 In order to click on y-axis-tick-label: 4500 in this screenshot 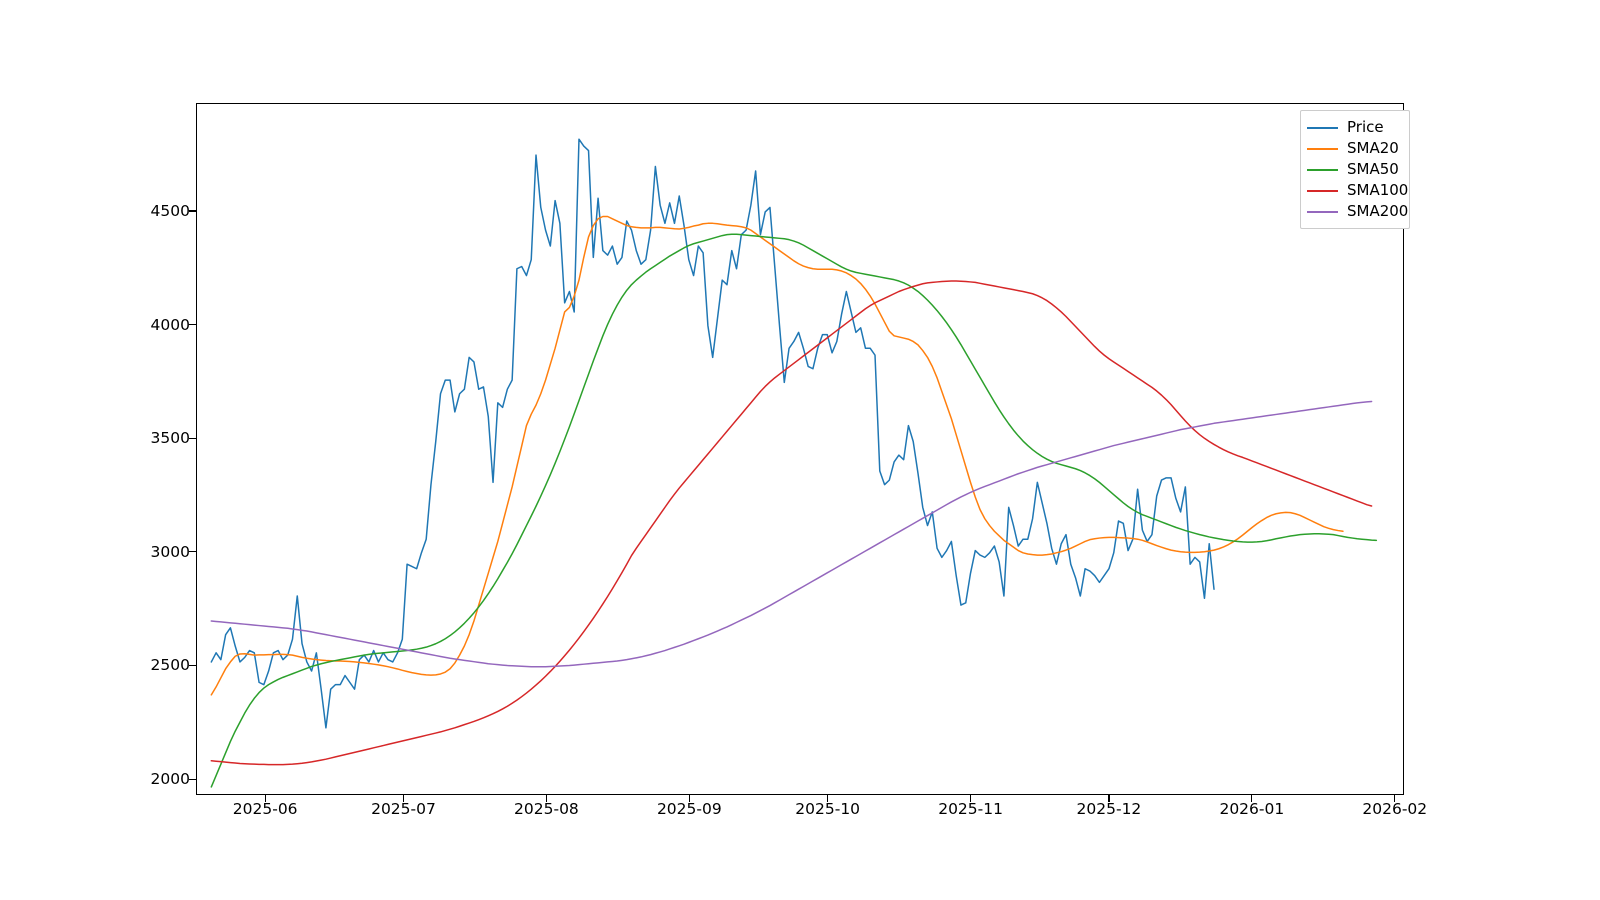, I will do `click(170, 210)`.